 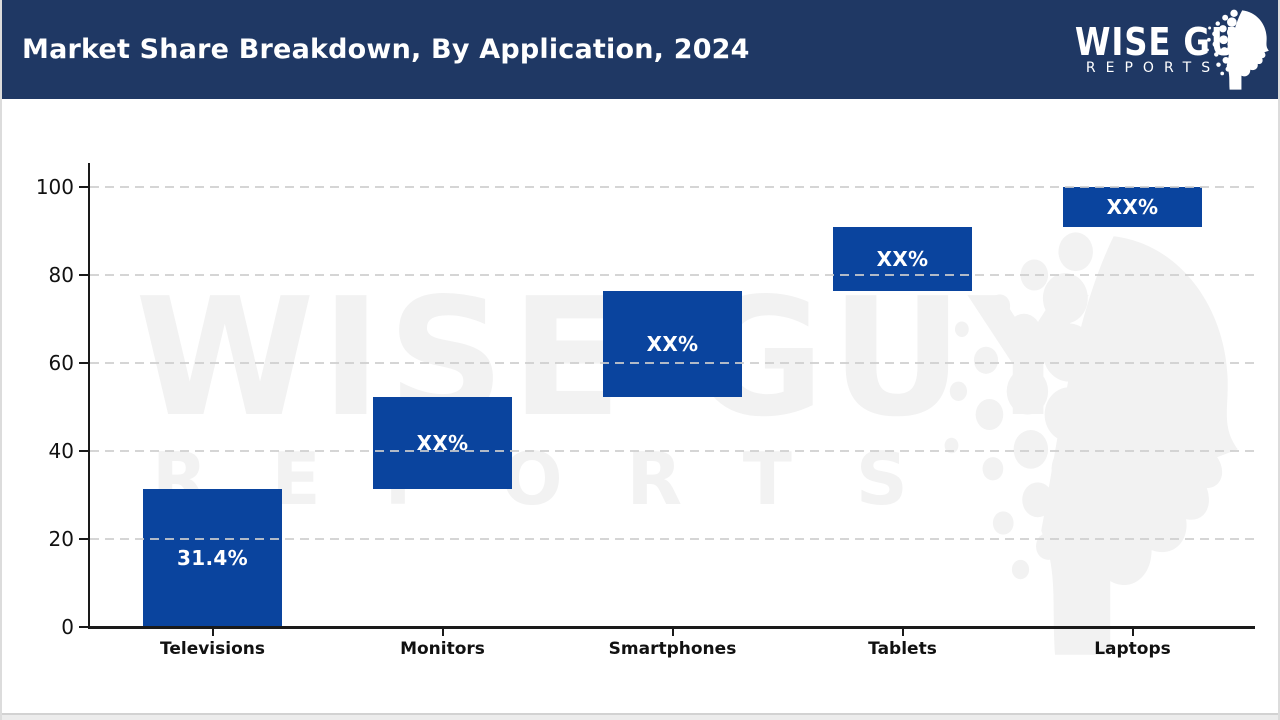 What do you see at coordinates (61, 539) in the screenshot?
I see `y-tick-label: 20` at bounding box center [61, 539].